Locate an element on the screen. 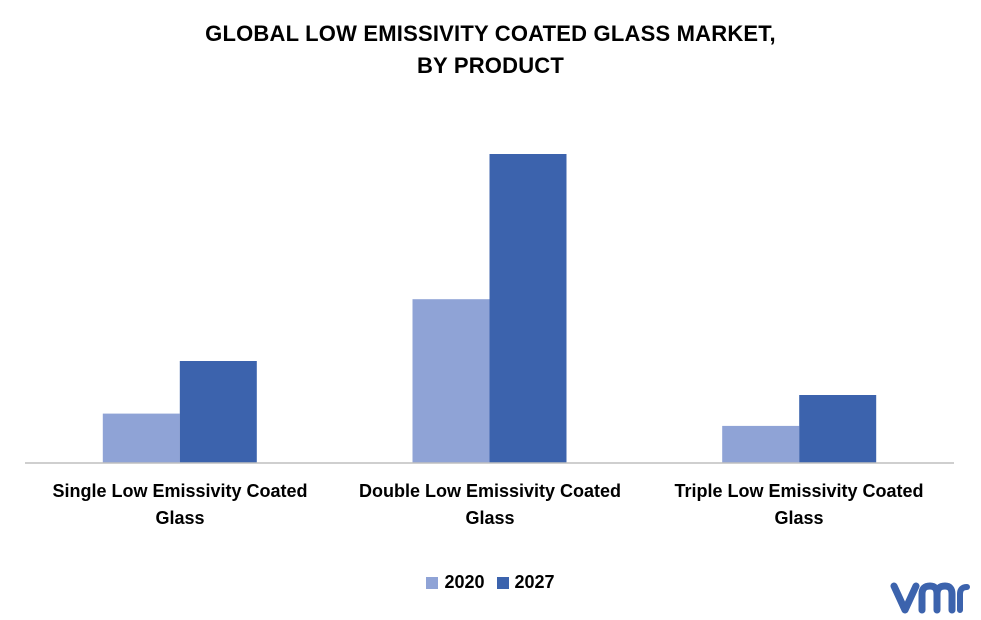 The image size is (981, 620). chart-title-line-2: BY PRODUCT is located at coordinates (490, 65).